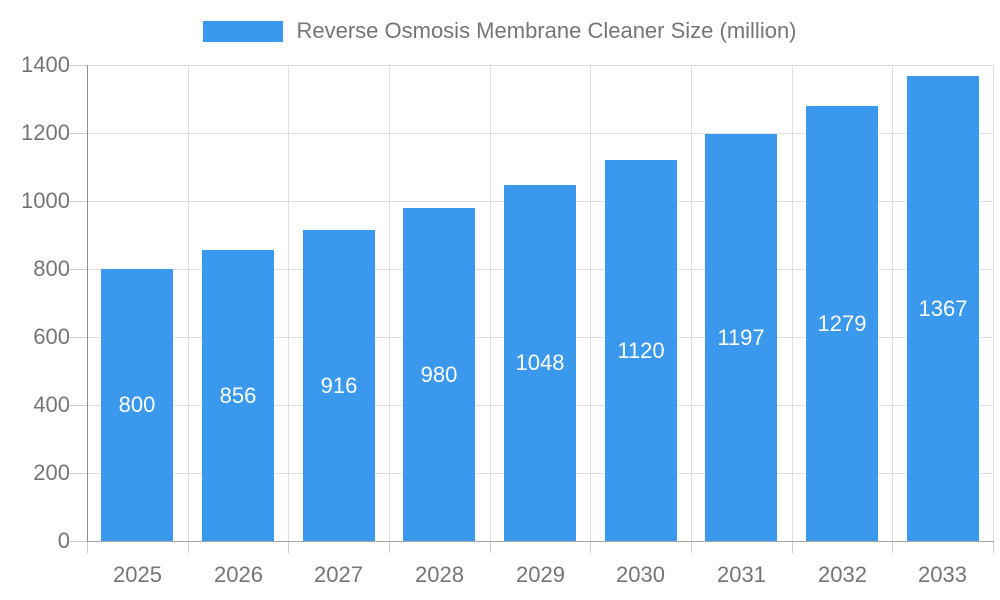 The height and width of the screenshot is (600, 1000). I want to click on bar-value-label: 1120, so click(641, 350).